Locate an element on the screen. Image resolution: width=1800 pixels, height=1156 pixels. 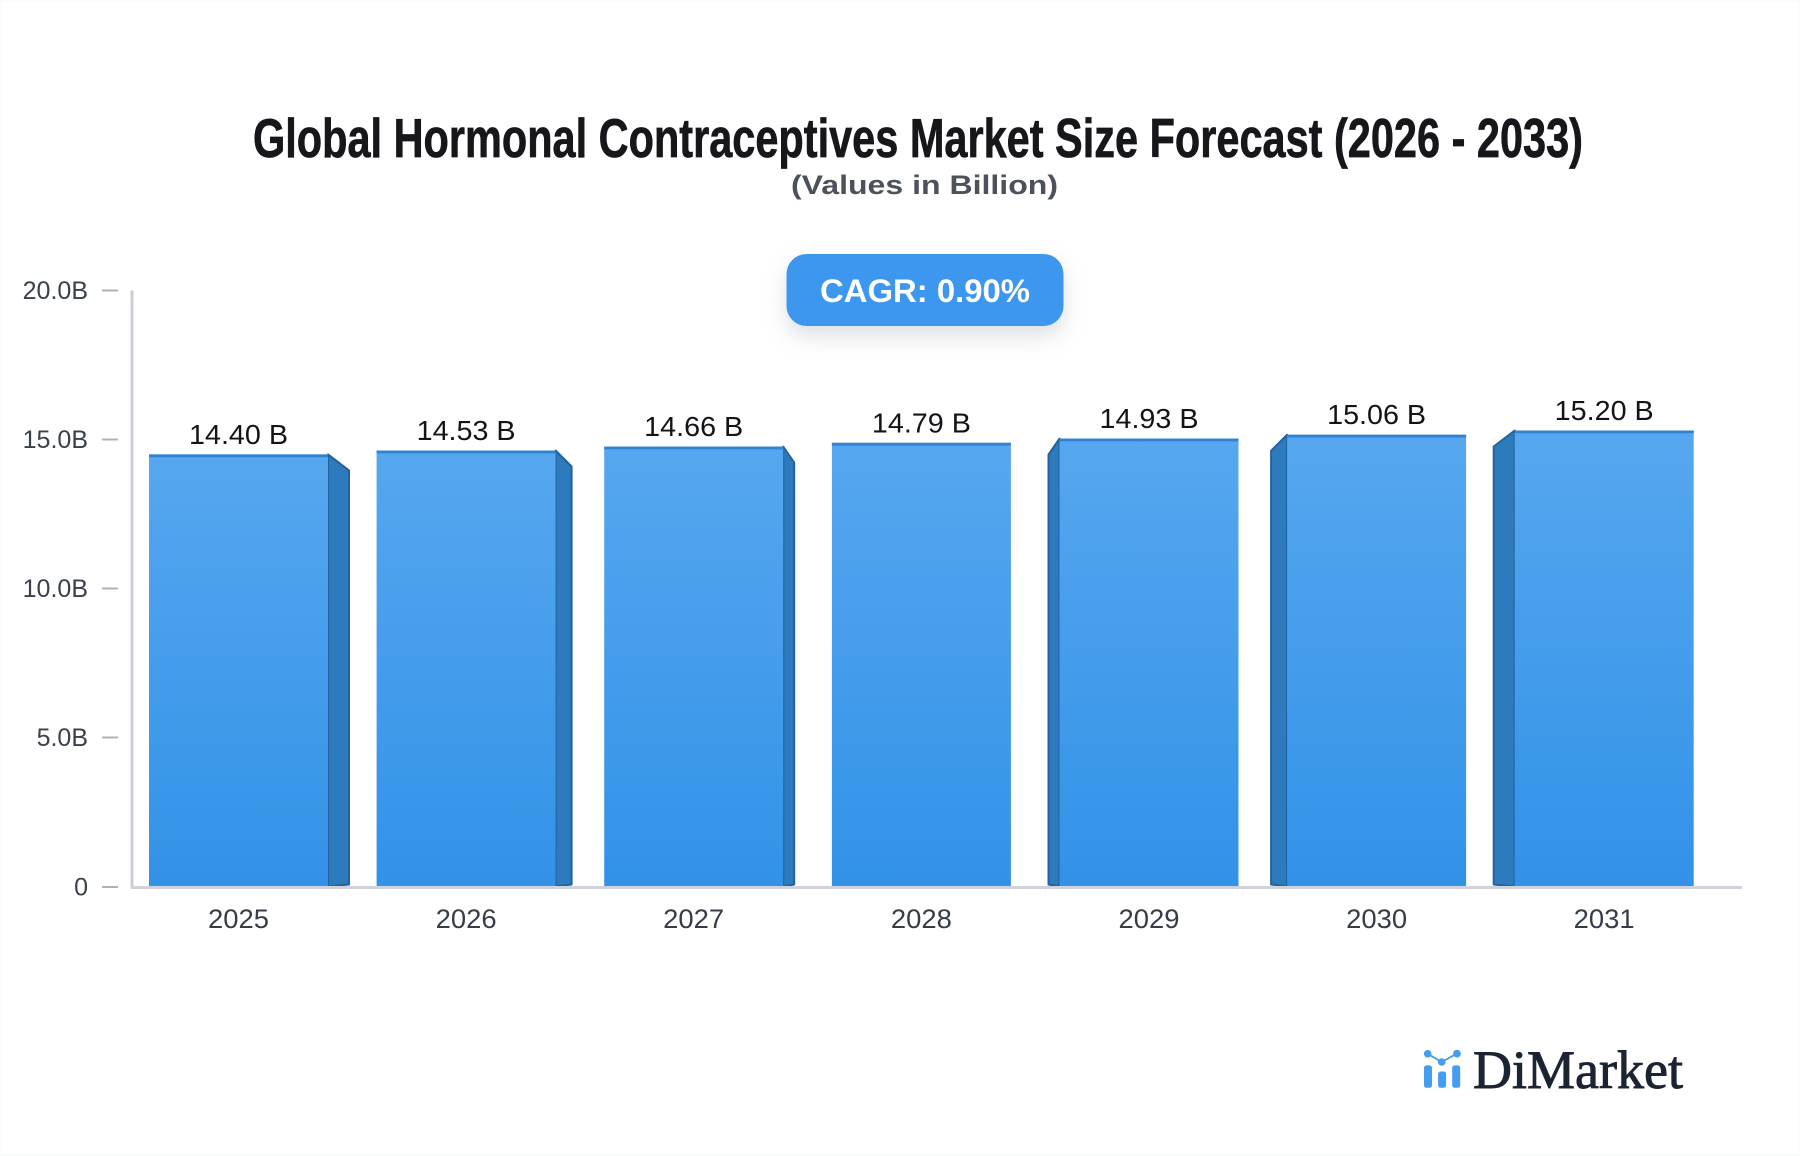
svg-text: 15.0B is located at coordinates (55, 440).